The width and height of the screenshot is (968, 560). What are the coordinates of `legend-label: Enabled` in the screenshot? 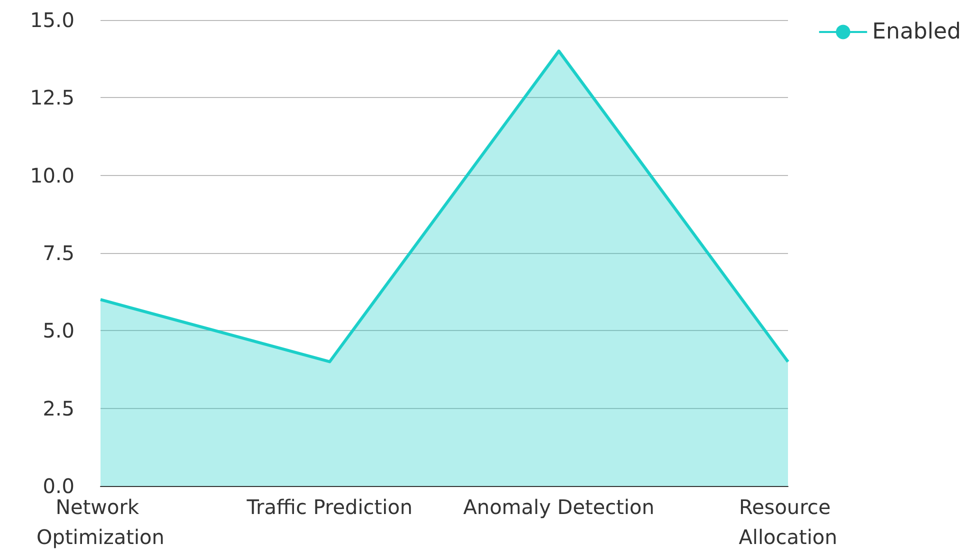 It's located at (917, 32).